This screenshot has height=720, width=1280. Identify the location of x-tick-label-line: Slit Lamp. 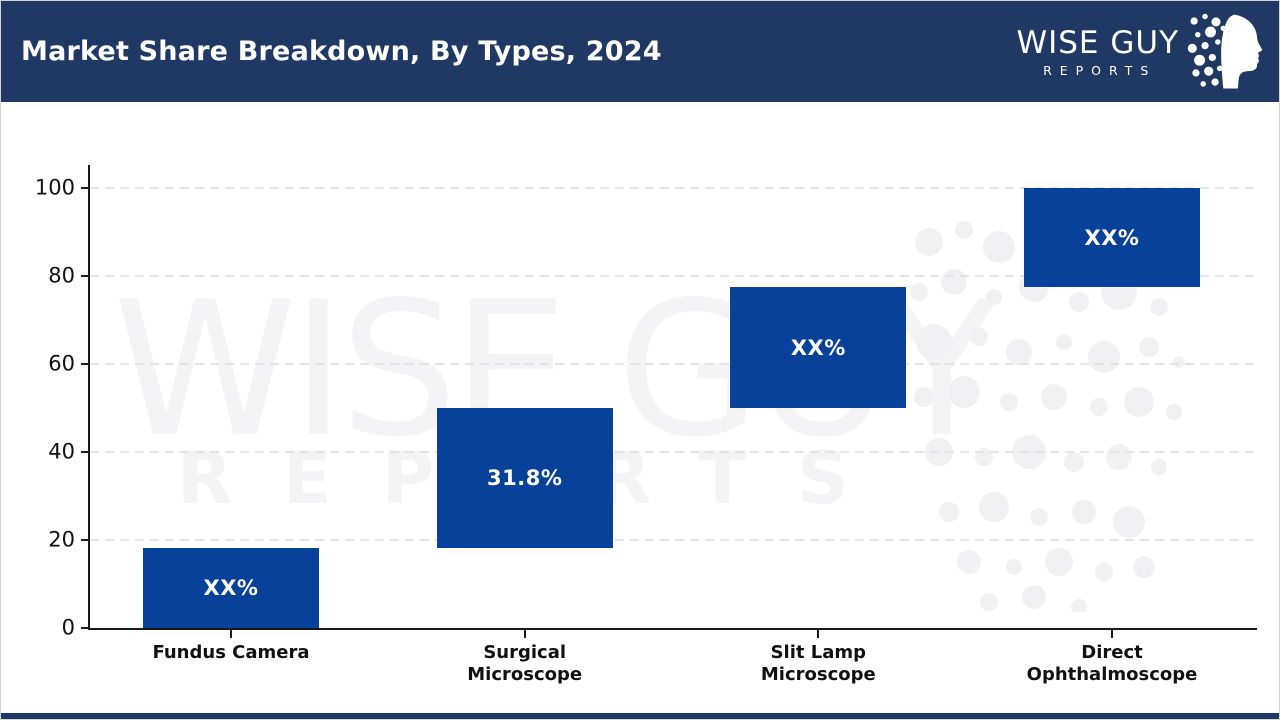
(818, 652).